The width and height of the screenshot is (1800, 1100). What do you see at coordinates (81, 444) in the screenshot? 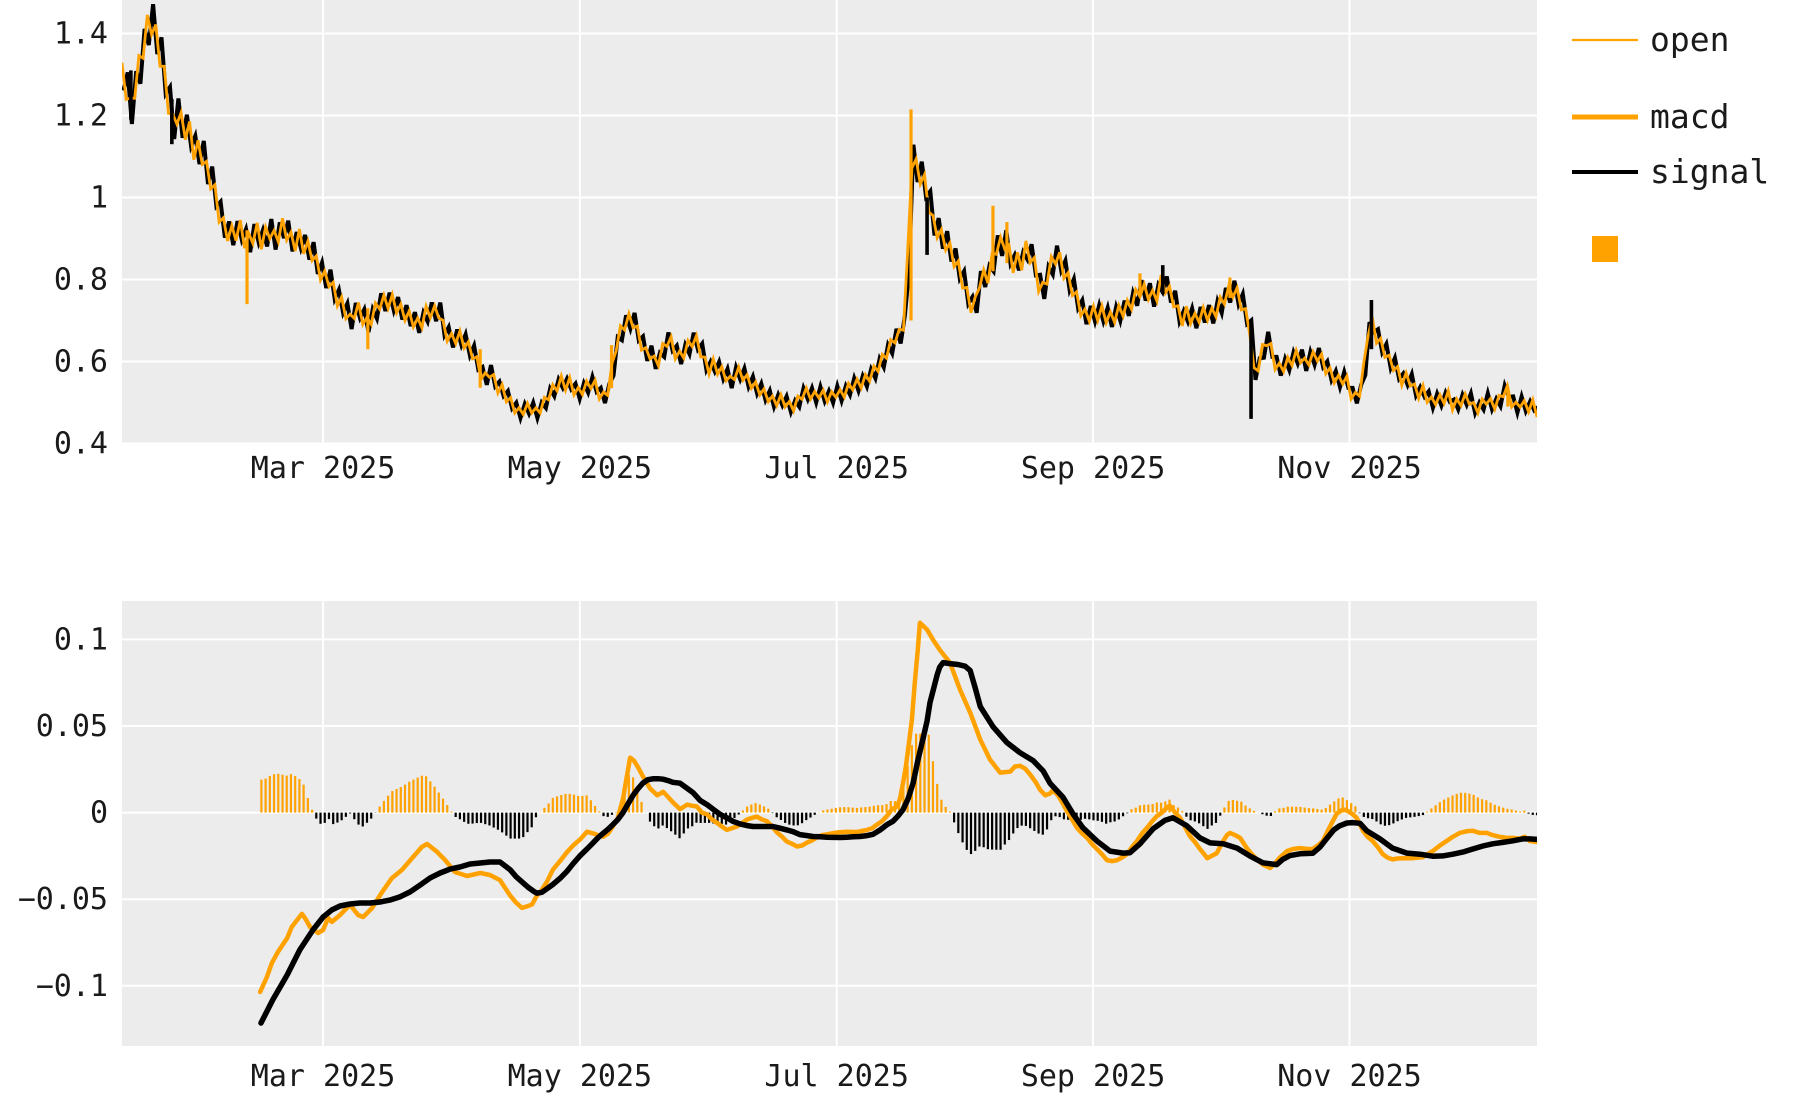
I see `top-y-tick-label: 0.4` at bounding box center [81, 444].